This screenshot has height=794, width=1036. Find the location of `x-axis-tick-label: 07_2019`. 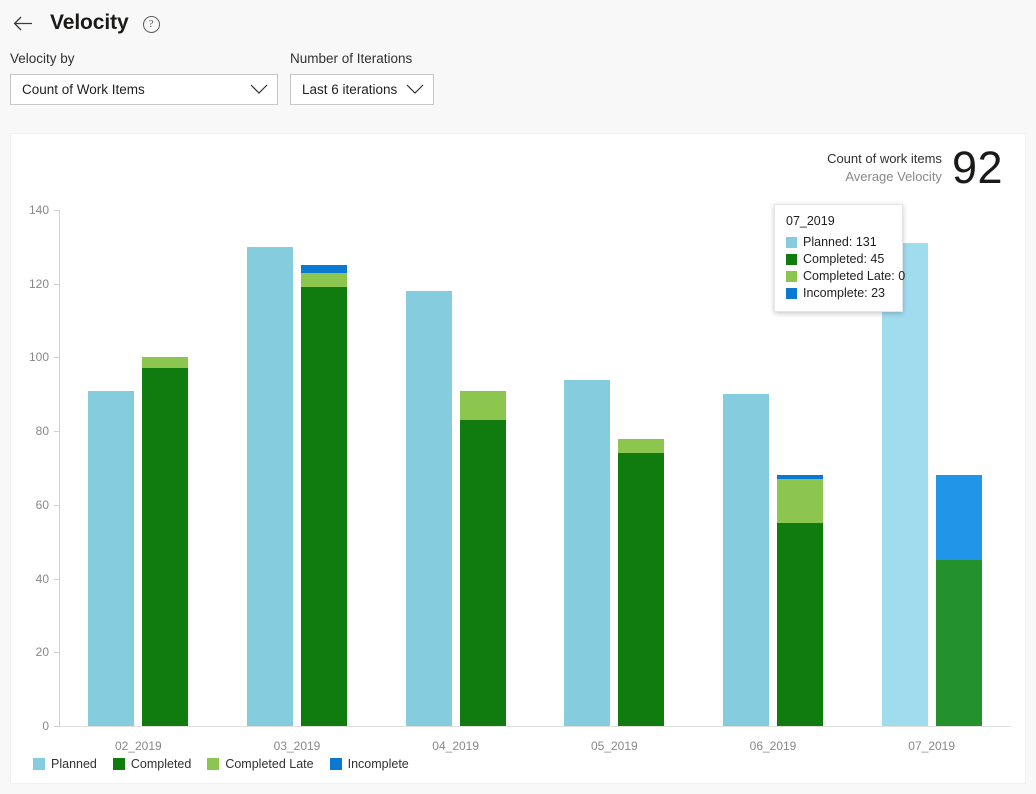

x-axis-tick-label: 07_2019 is located at coordinates (932, 746).